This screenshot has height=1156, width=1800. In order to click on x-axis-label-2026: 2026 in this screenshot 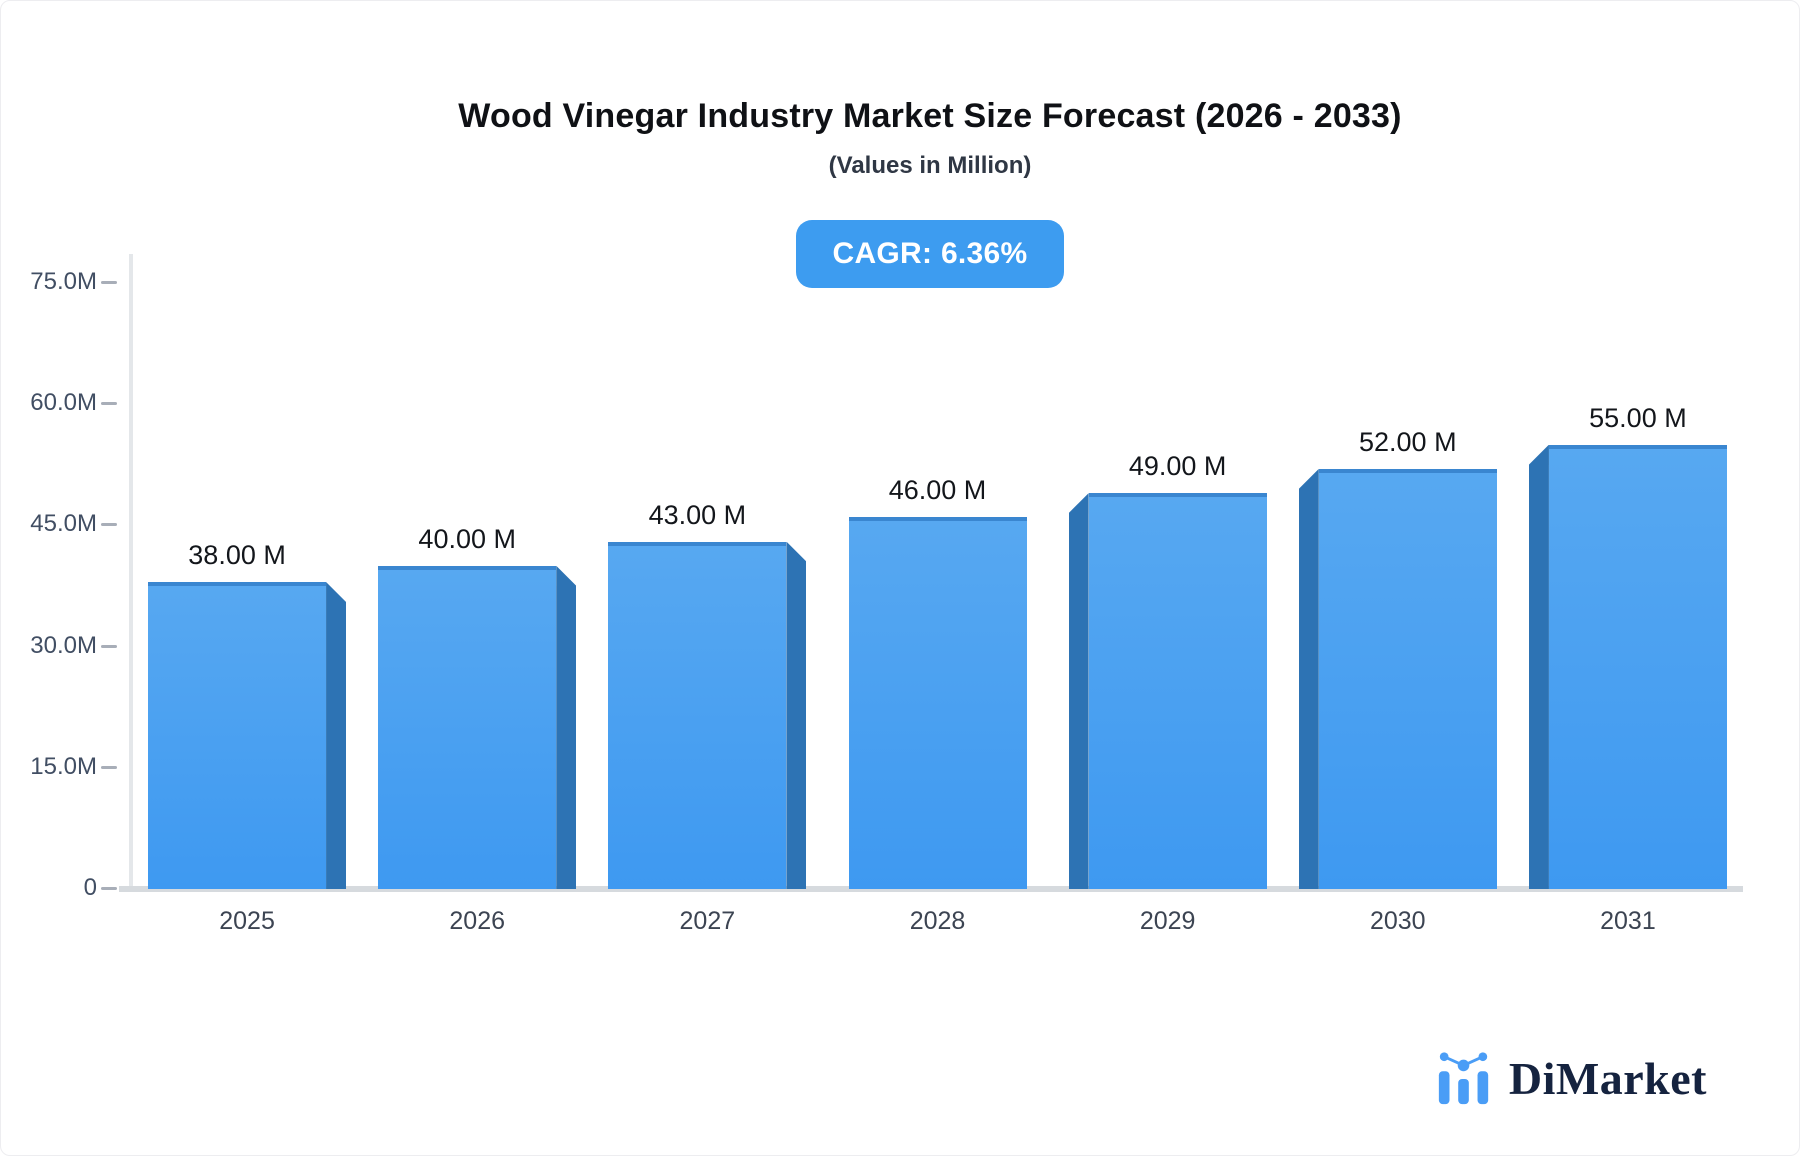, I will do `click(477, 921)`.